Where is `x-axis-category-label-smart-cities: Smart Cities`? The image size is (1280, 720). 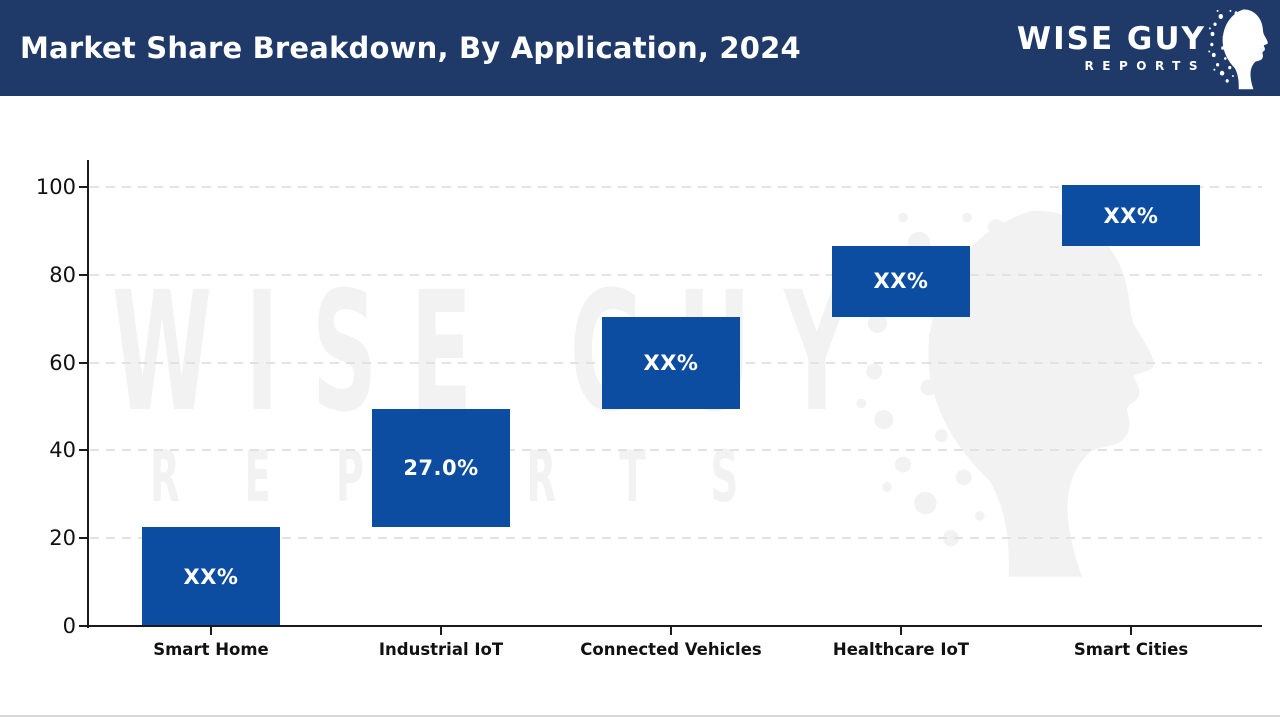
x-axis-category-label-smart-cities: Smart Cities is located at coordinates (1131, 649).